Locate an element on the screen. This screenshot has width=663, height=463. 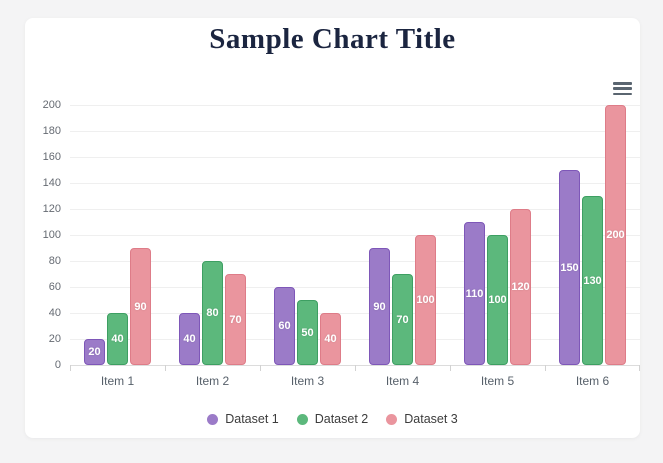
bar-group: 20 40 90 is located at coordinates (117, 235).